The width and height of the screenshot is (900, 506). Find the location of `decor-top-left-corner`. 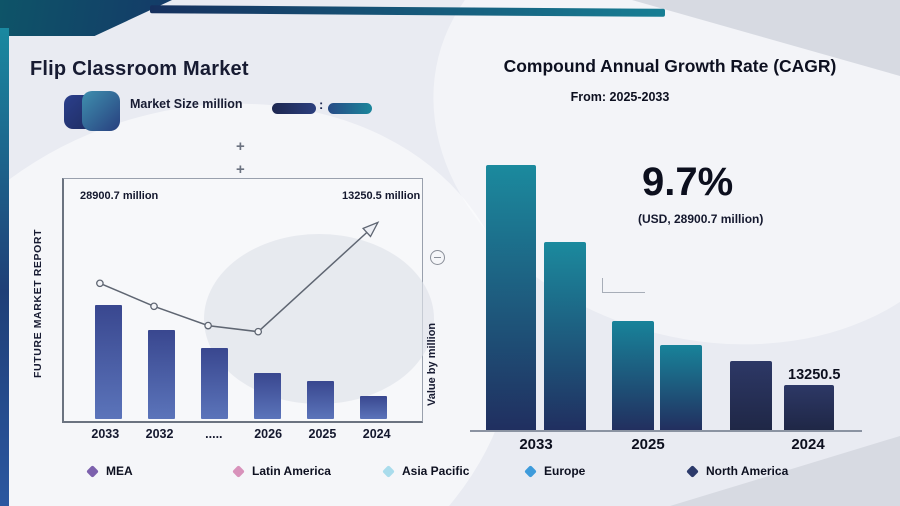

decor-top-left-corner is located at coordinates (86, 18).